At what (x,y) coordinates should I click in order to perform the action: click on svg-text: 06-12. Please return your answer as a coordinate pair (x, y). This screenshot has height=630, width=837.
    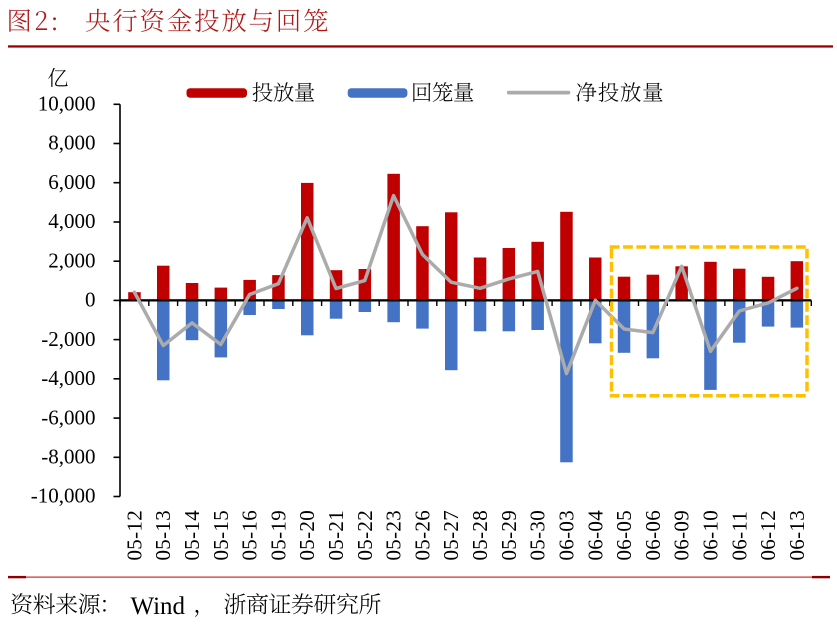
    Looking at the image, I should click on (768, 535).